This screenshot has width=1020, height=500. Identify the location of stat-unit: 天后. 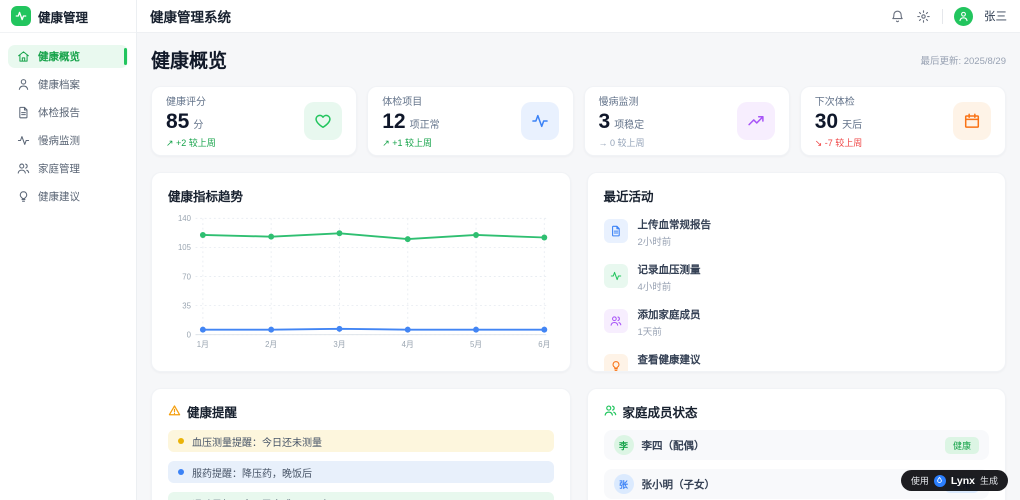
(852, 125).